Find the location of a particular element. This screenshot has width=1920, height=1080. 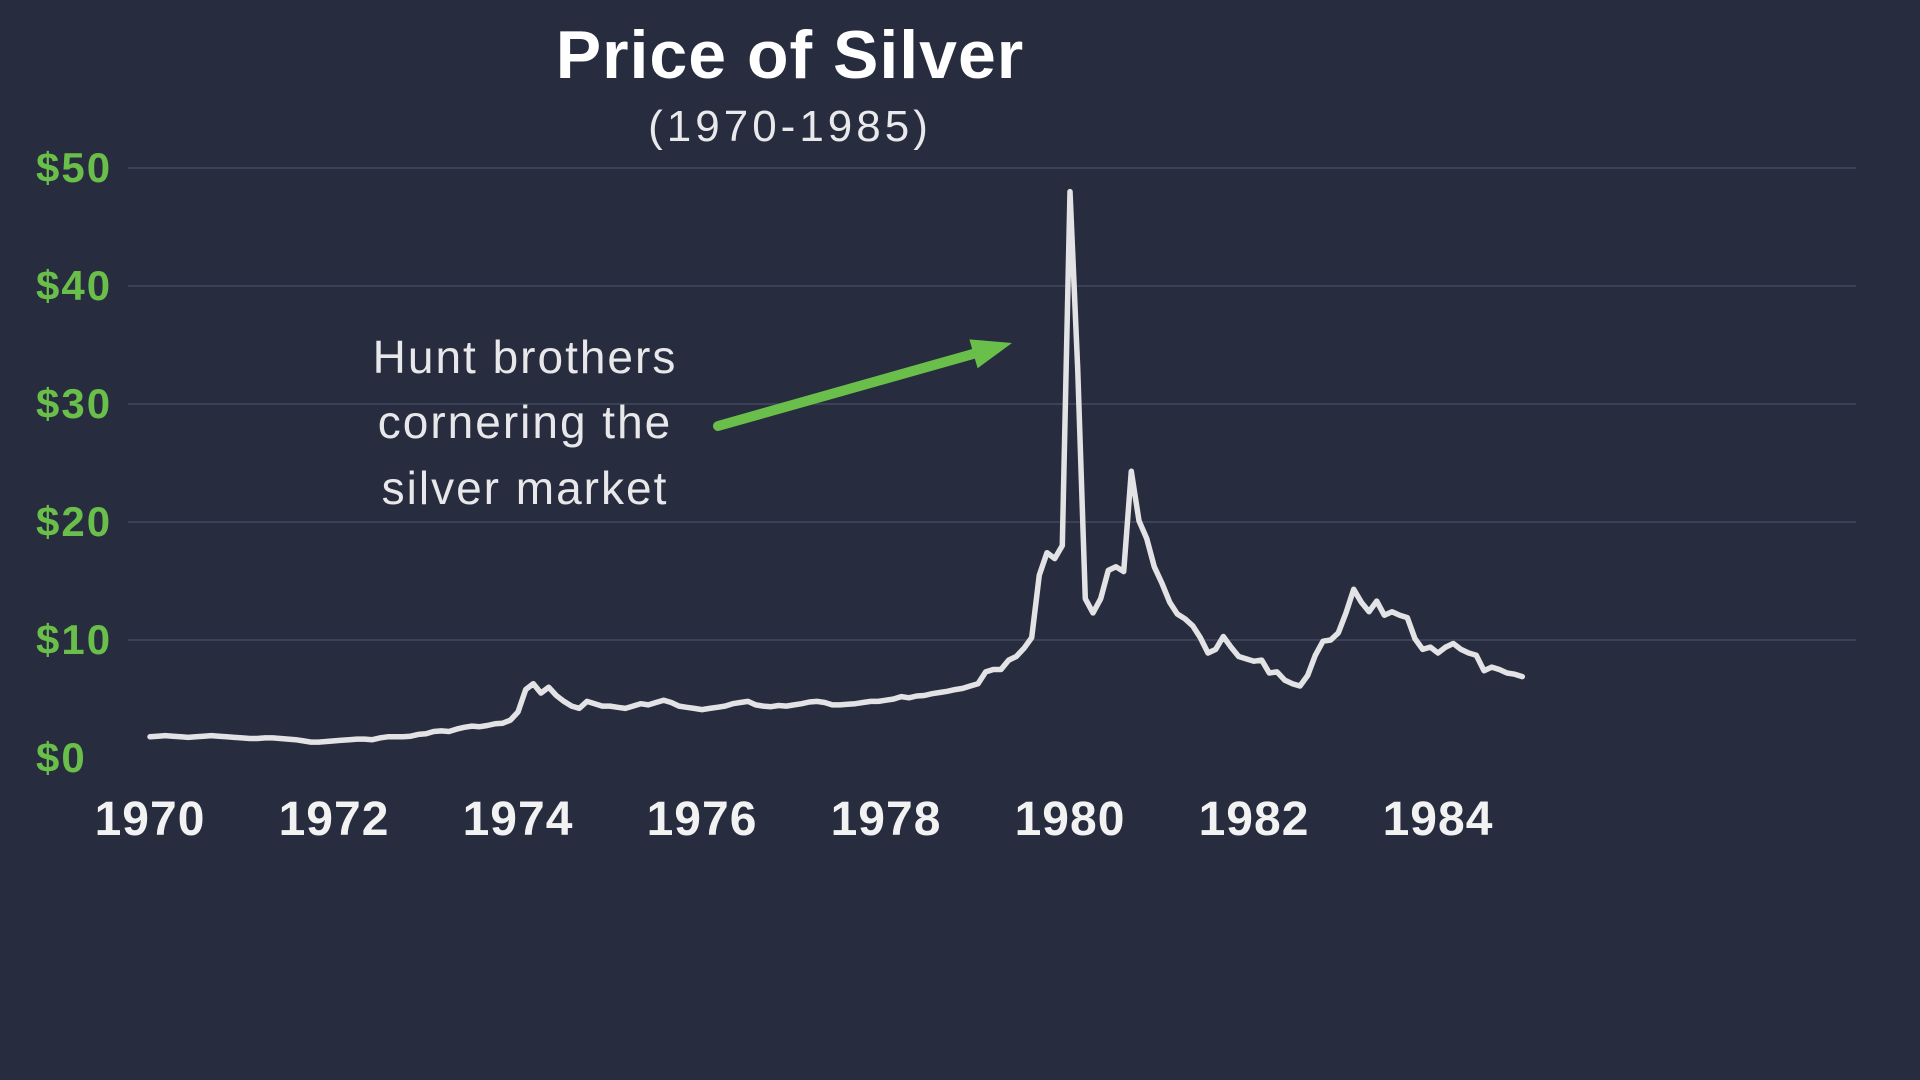

chart-title: Price of Silver is located at coordinates (790, 55).